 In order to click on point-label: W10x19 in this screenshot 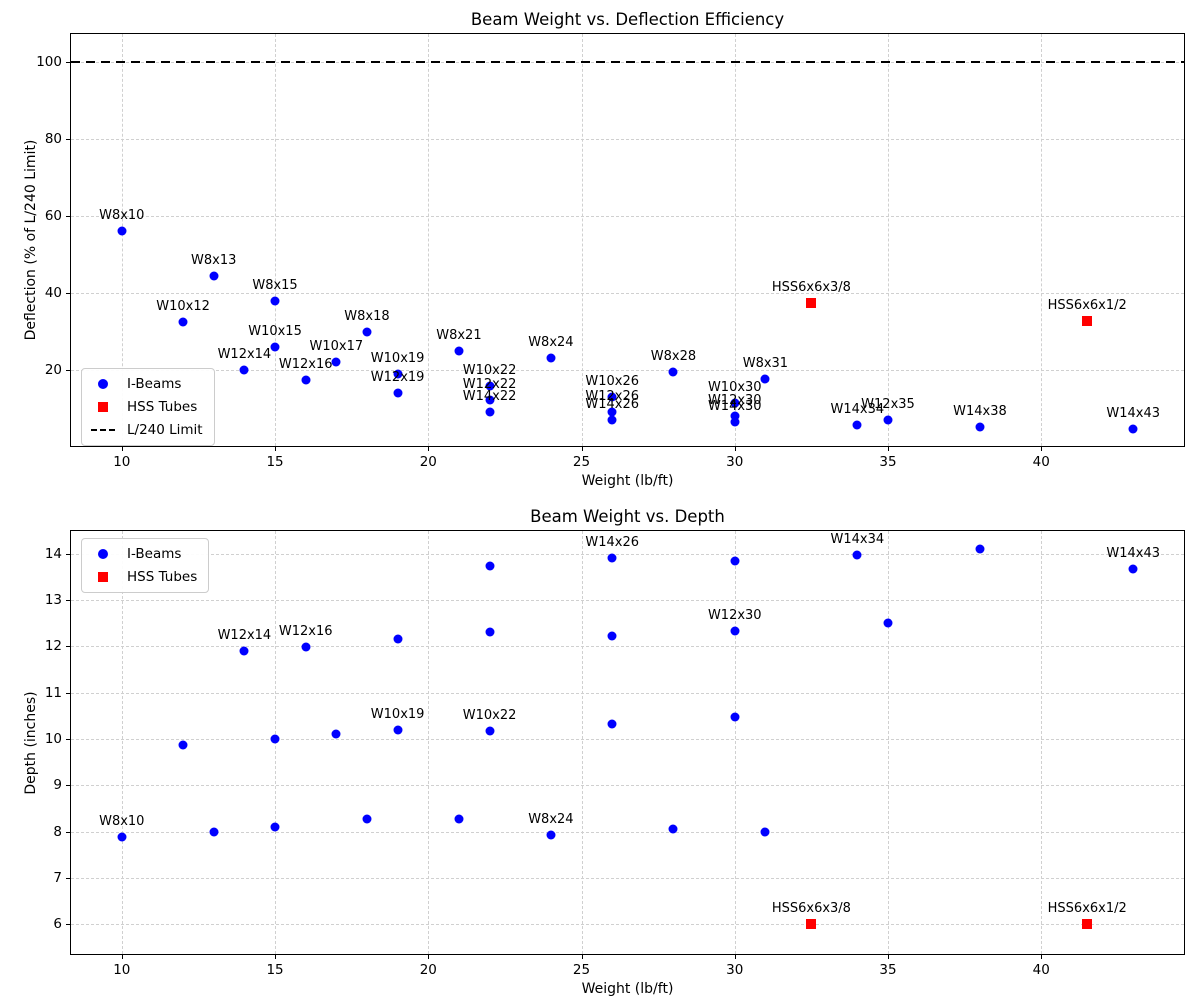, I will do `click(397, 714)`.